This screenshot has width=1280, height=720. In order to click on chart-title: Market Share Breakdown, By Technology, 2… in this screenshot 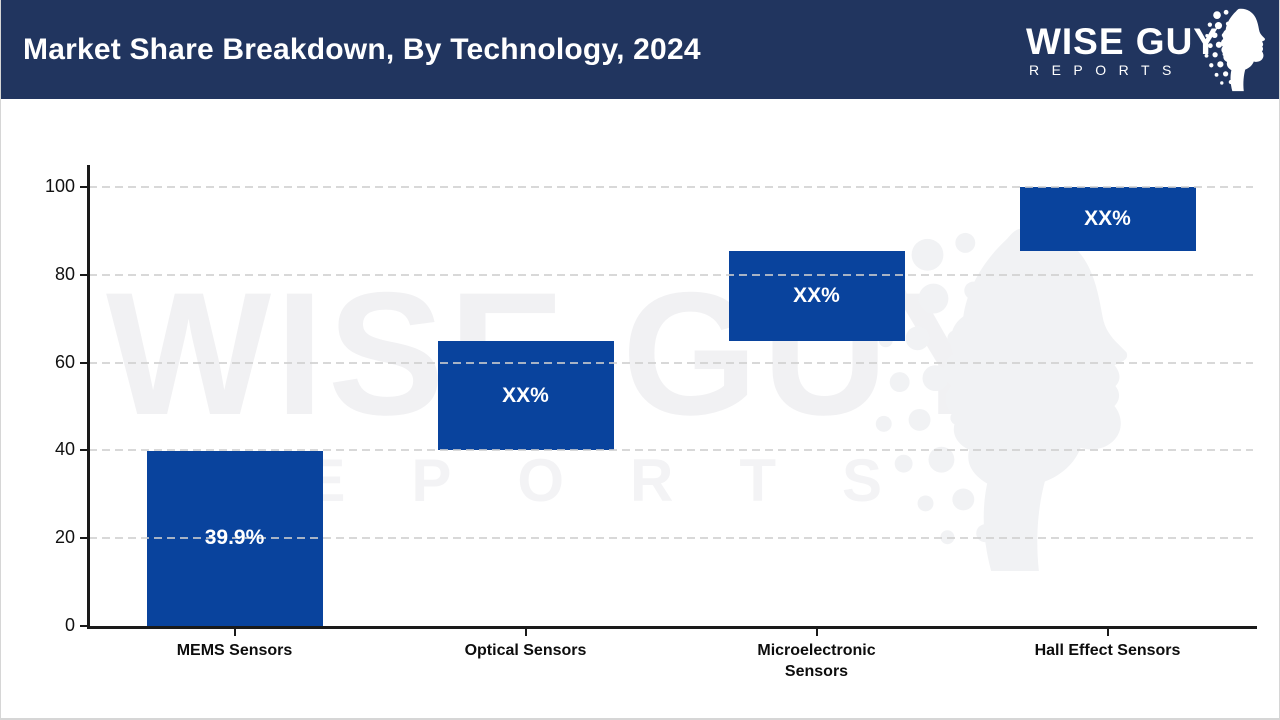, I will do `click(362, 49)`.